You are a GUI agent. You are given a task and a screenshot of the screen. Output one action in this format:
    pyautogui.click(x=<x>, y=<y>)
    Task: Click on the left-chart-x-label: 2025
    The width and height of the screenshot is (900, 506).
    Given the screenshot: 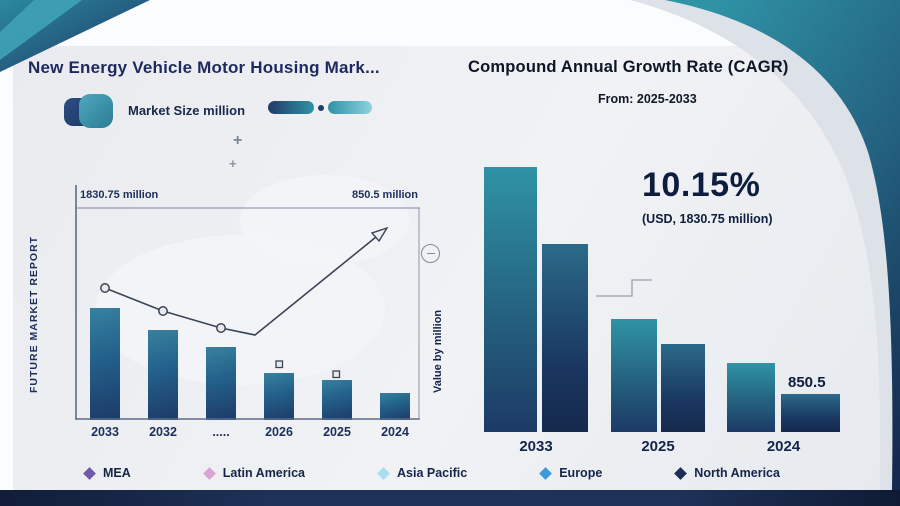 What is the action you would take?
    pyautogui.click(x=337, y=432)
    